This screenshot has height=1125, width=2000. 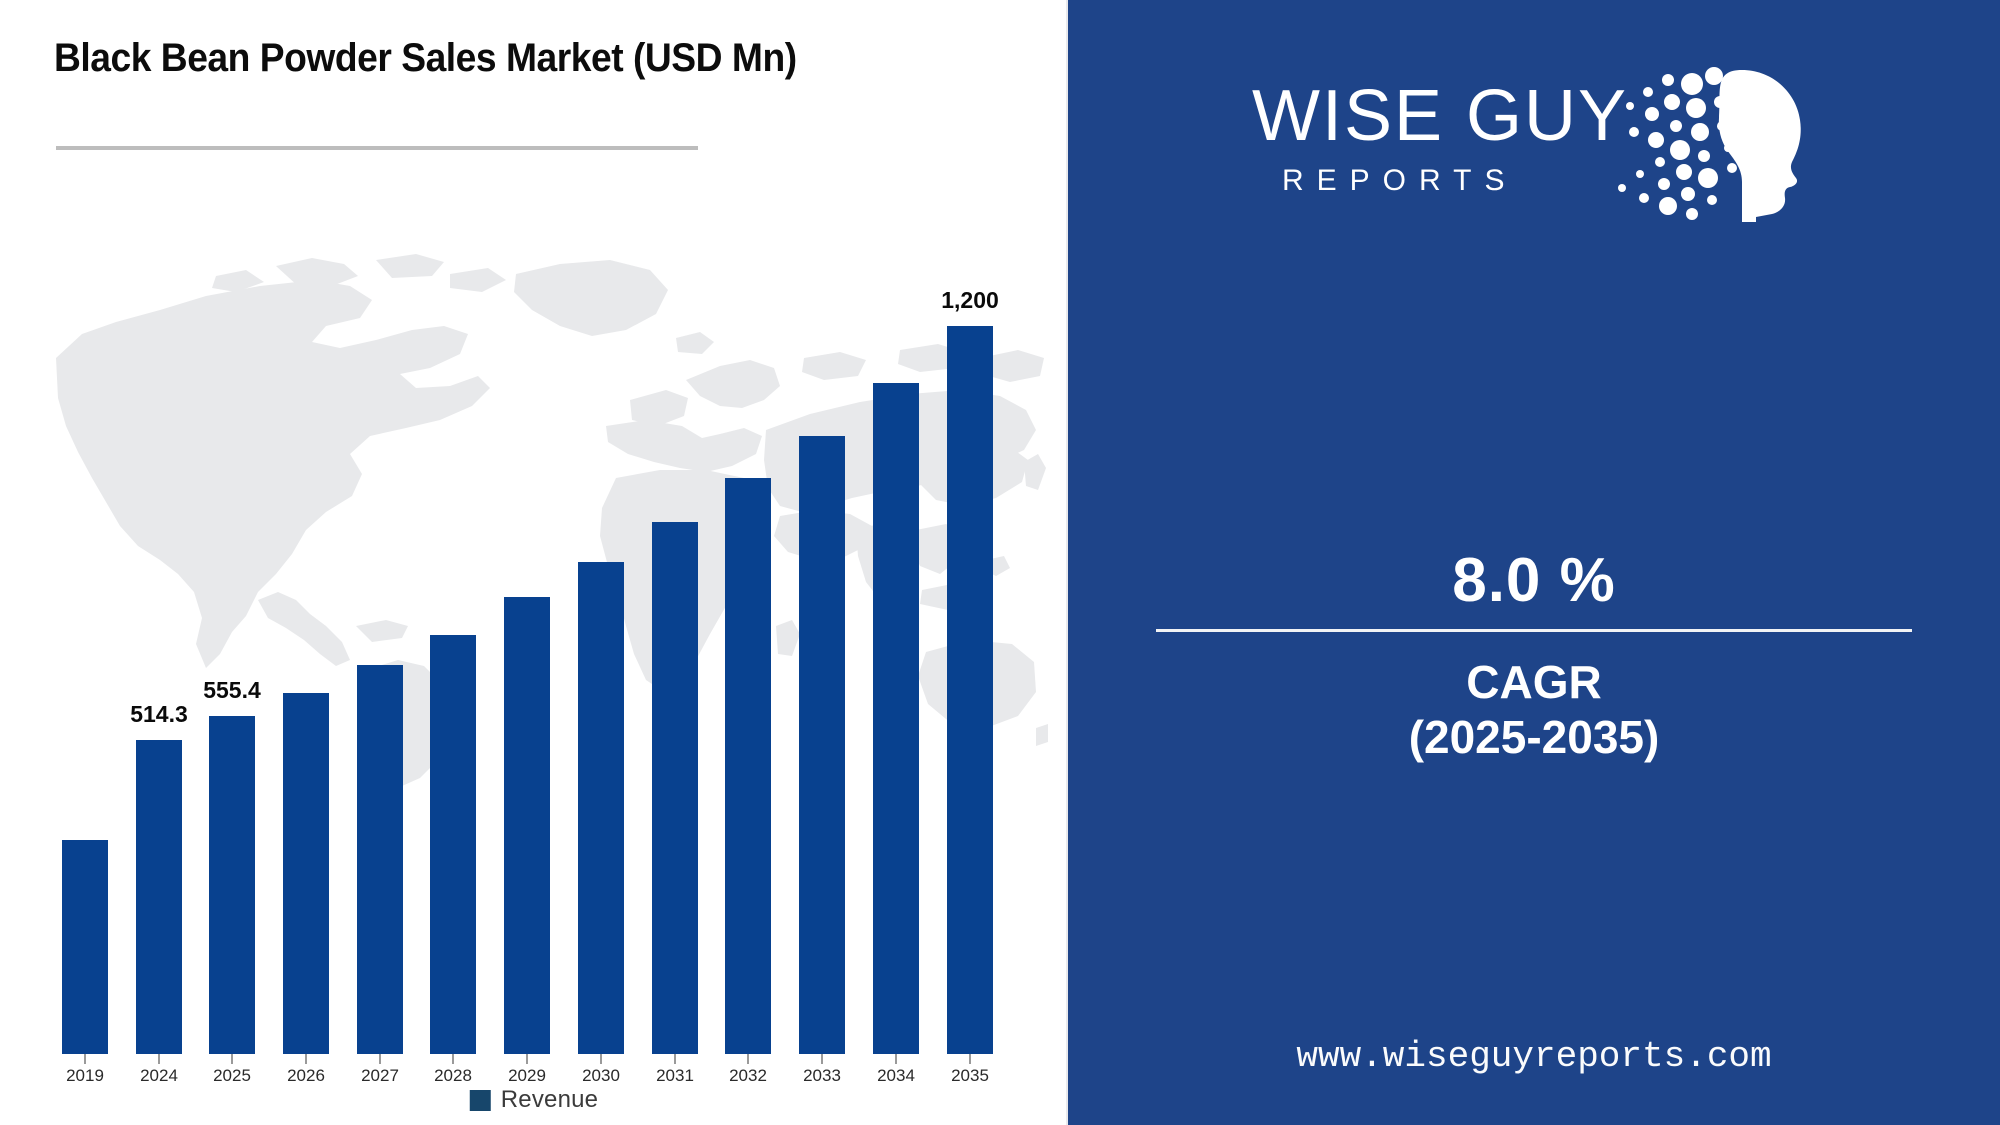 I want to click on wiseguyreports-logo: WISE GUY REPORTS, so click(x=1534, y=142).